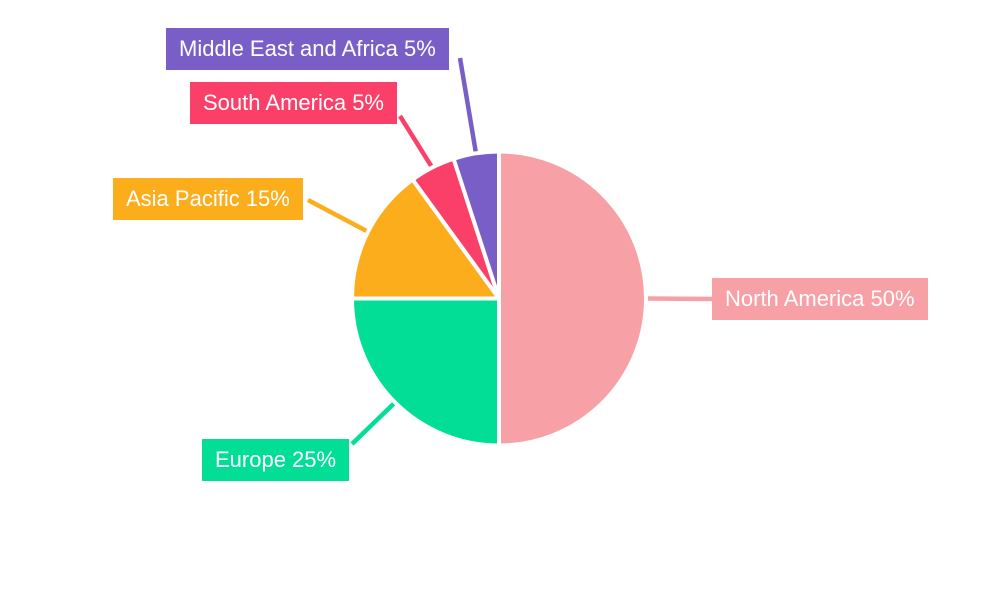  What do you see at coordinates (307, 49) in the screenshot?
I see `callout-label-middle-east-and-africa: Middle East and Africa 5%` at bounding box center [307, 49].